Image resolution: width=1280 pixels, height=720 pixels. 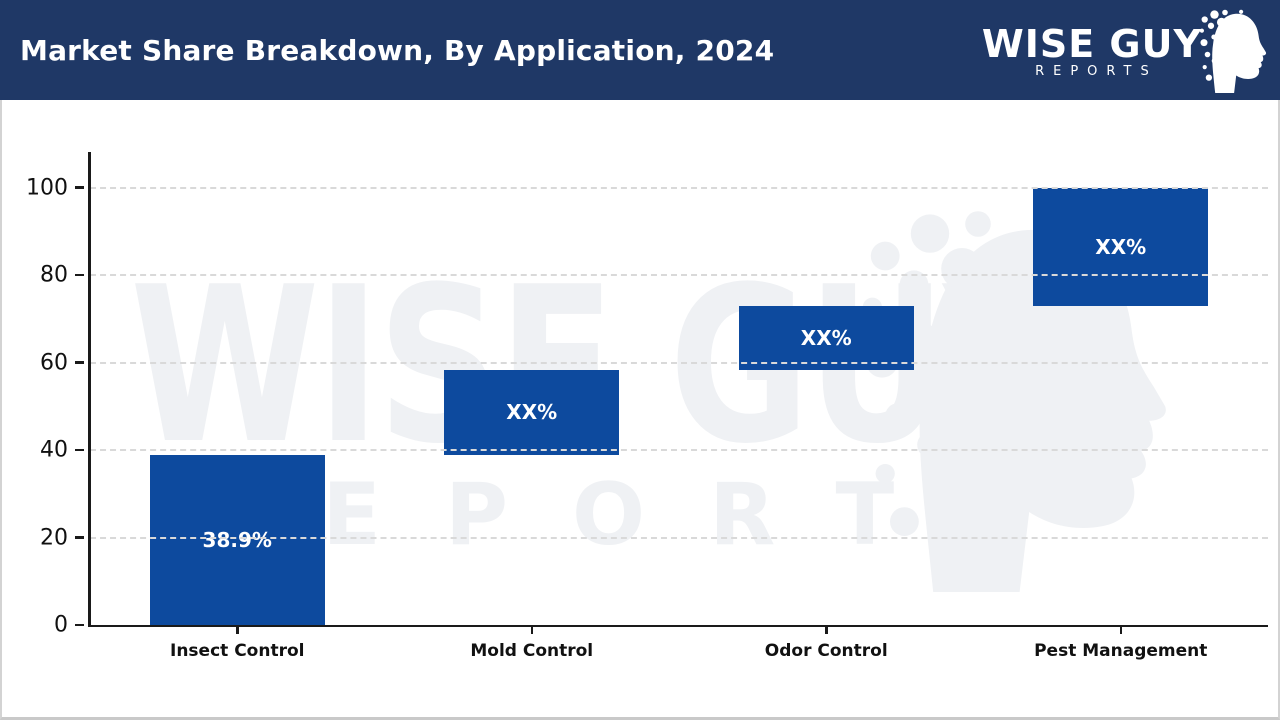 I want to click on y-tick-label: 80, so click(x=54, y=275).